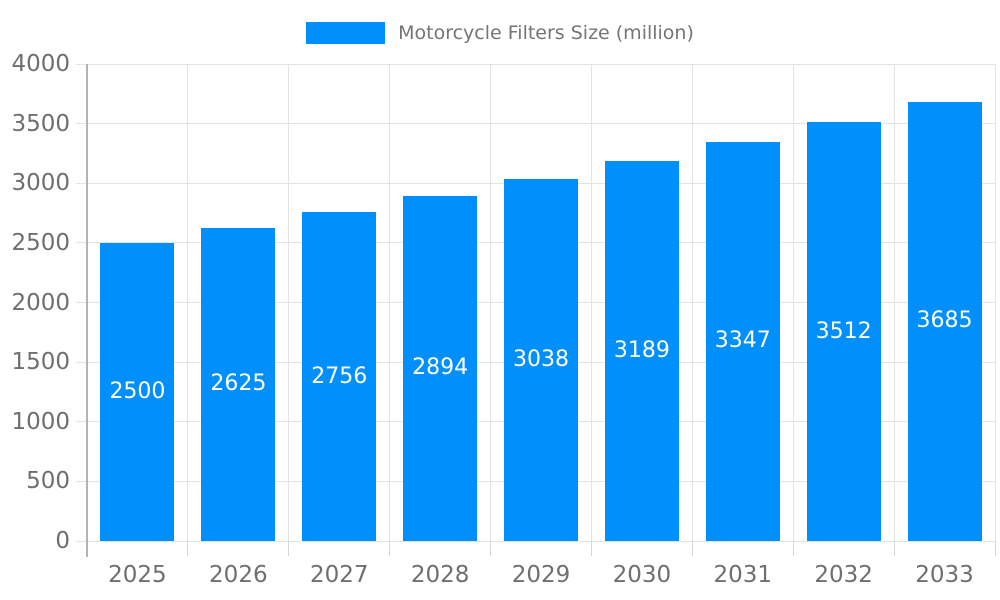  Describe the element at coordinates (40, 362) in the screenshot. I see `y-axis-tick-label: 1500` at that location.